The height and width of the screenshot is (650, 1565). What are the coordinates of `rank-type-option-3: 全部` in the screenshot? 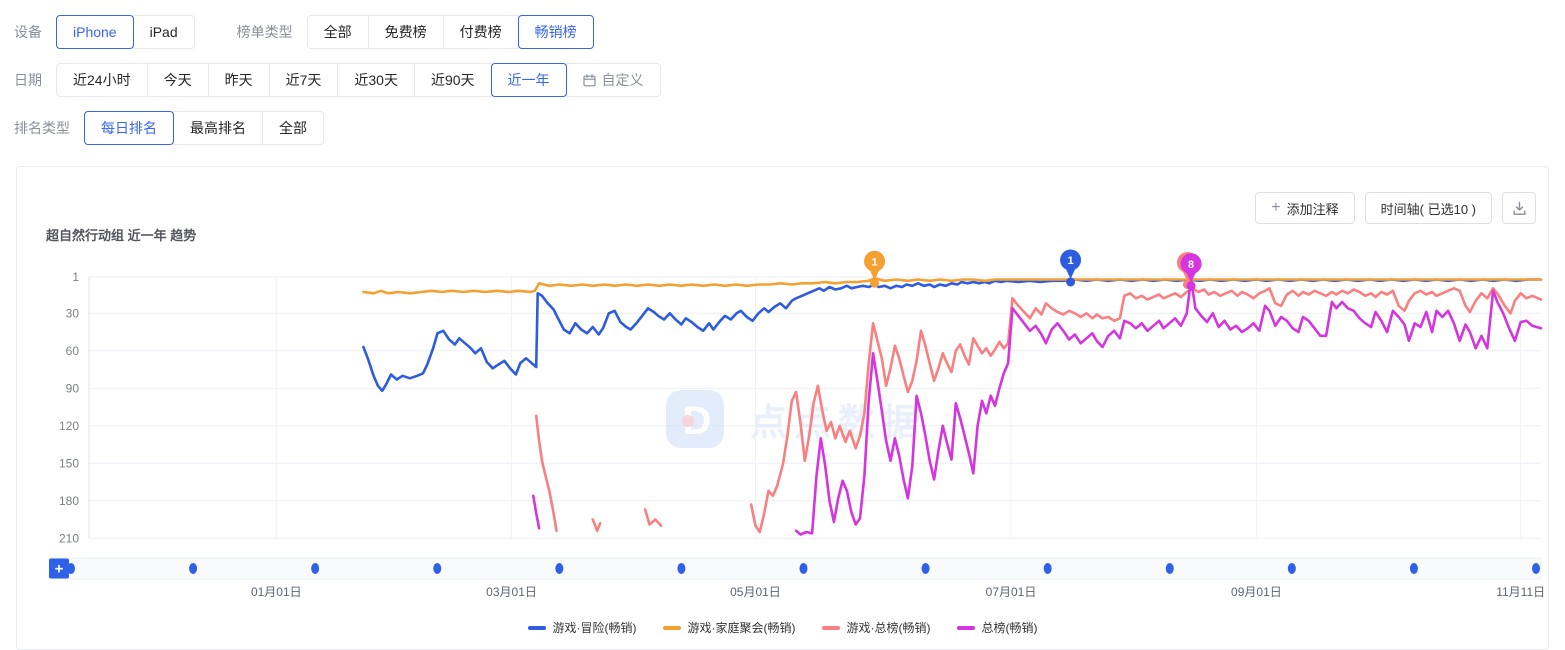 It's located at (293, 128).